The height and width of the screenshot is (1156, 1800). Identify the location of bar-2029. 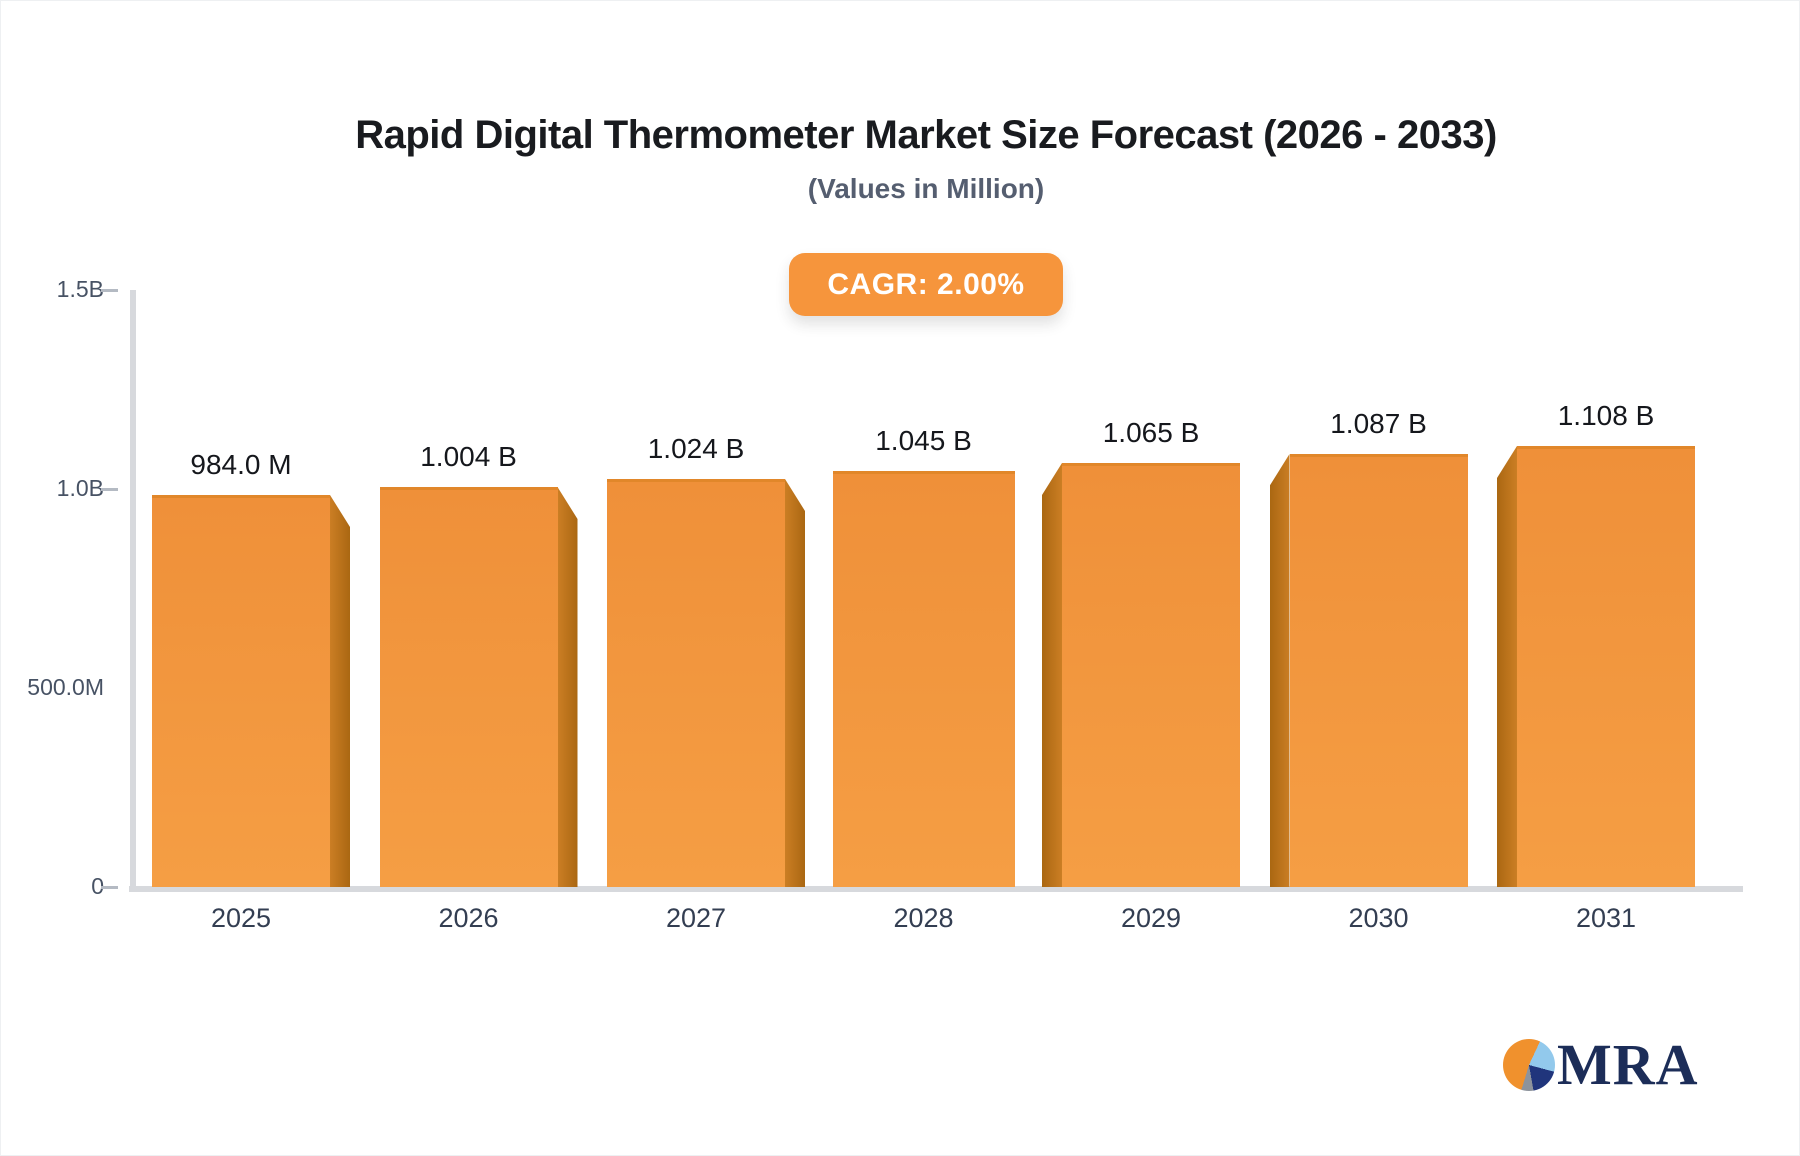
(1151, 675).